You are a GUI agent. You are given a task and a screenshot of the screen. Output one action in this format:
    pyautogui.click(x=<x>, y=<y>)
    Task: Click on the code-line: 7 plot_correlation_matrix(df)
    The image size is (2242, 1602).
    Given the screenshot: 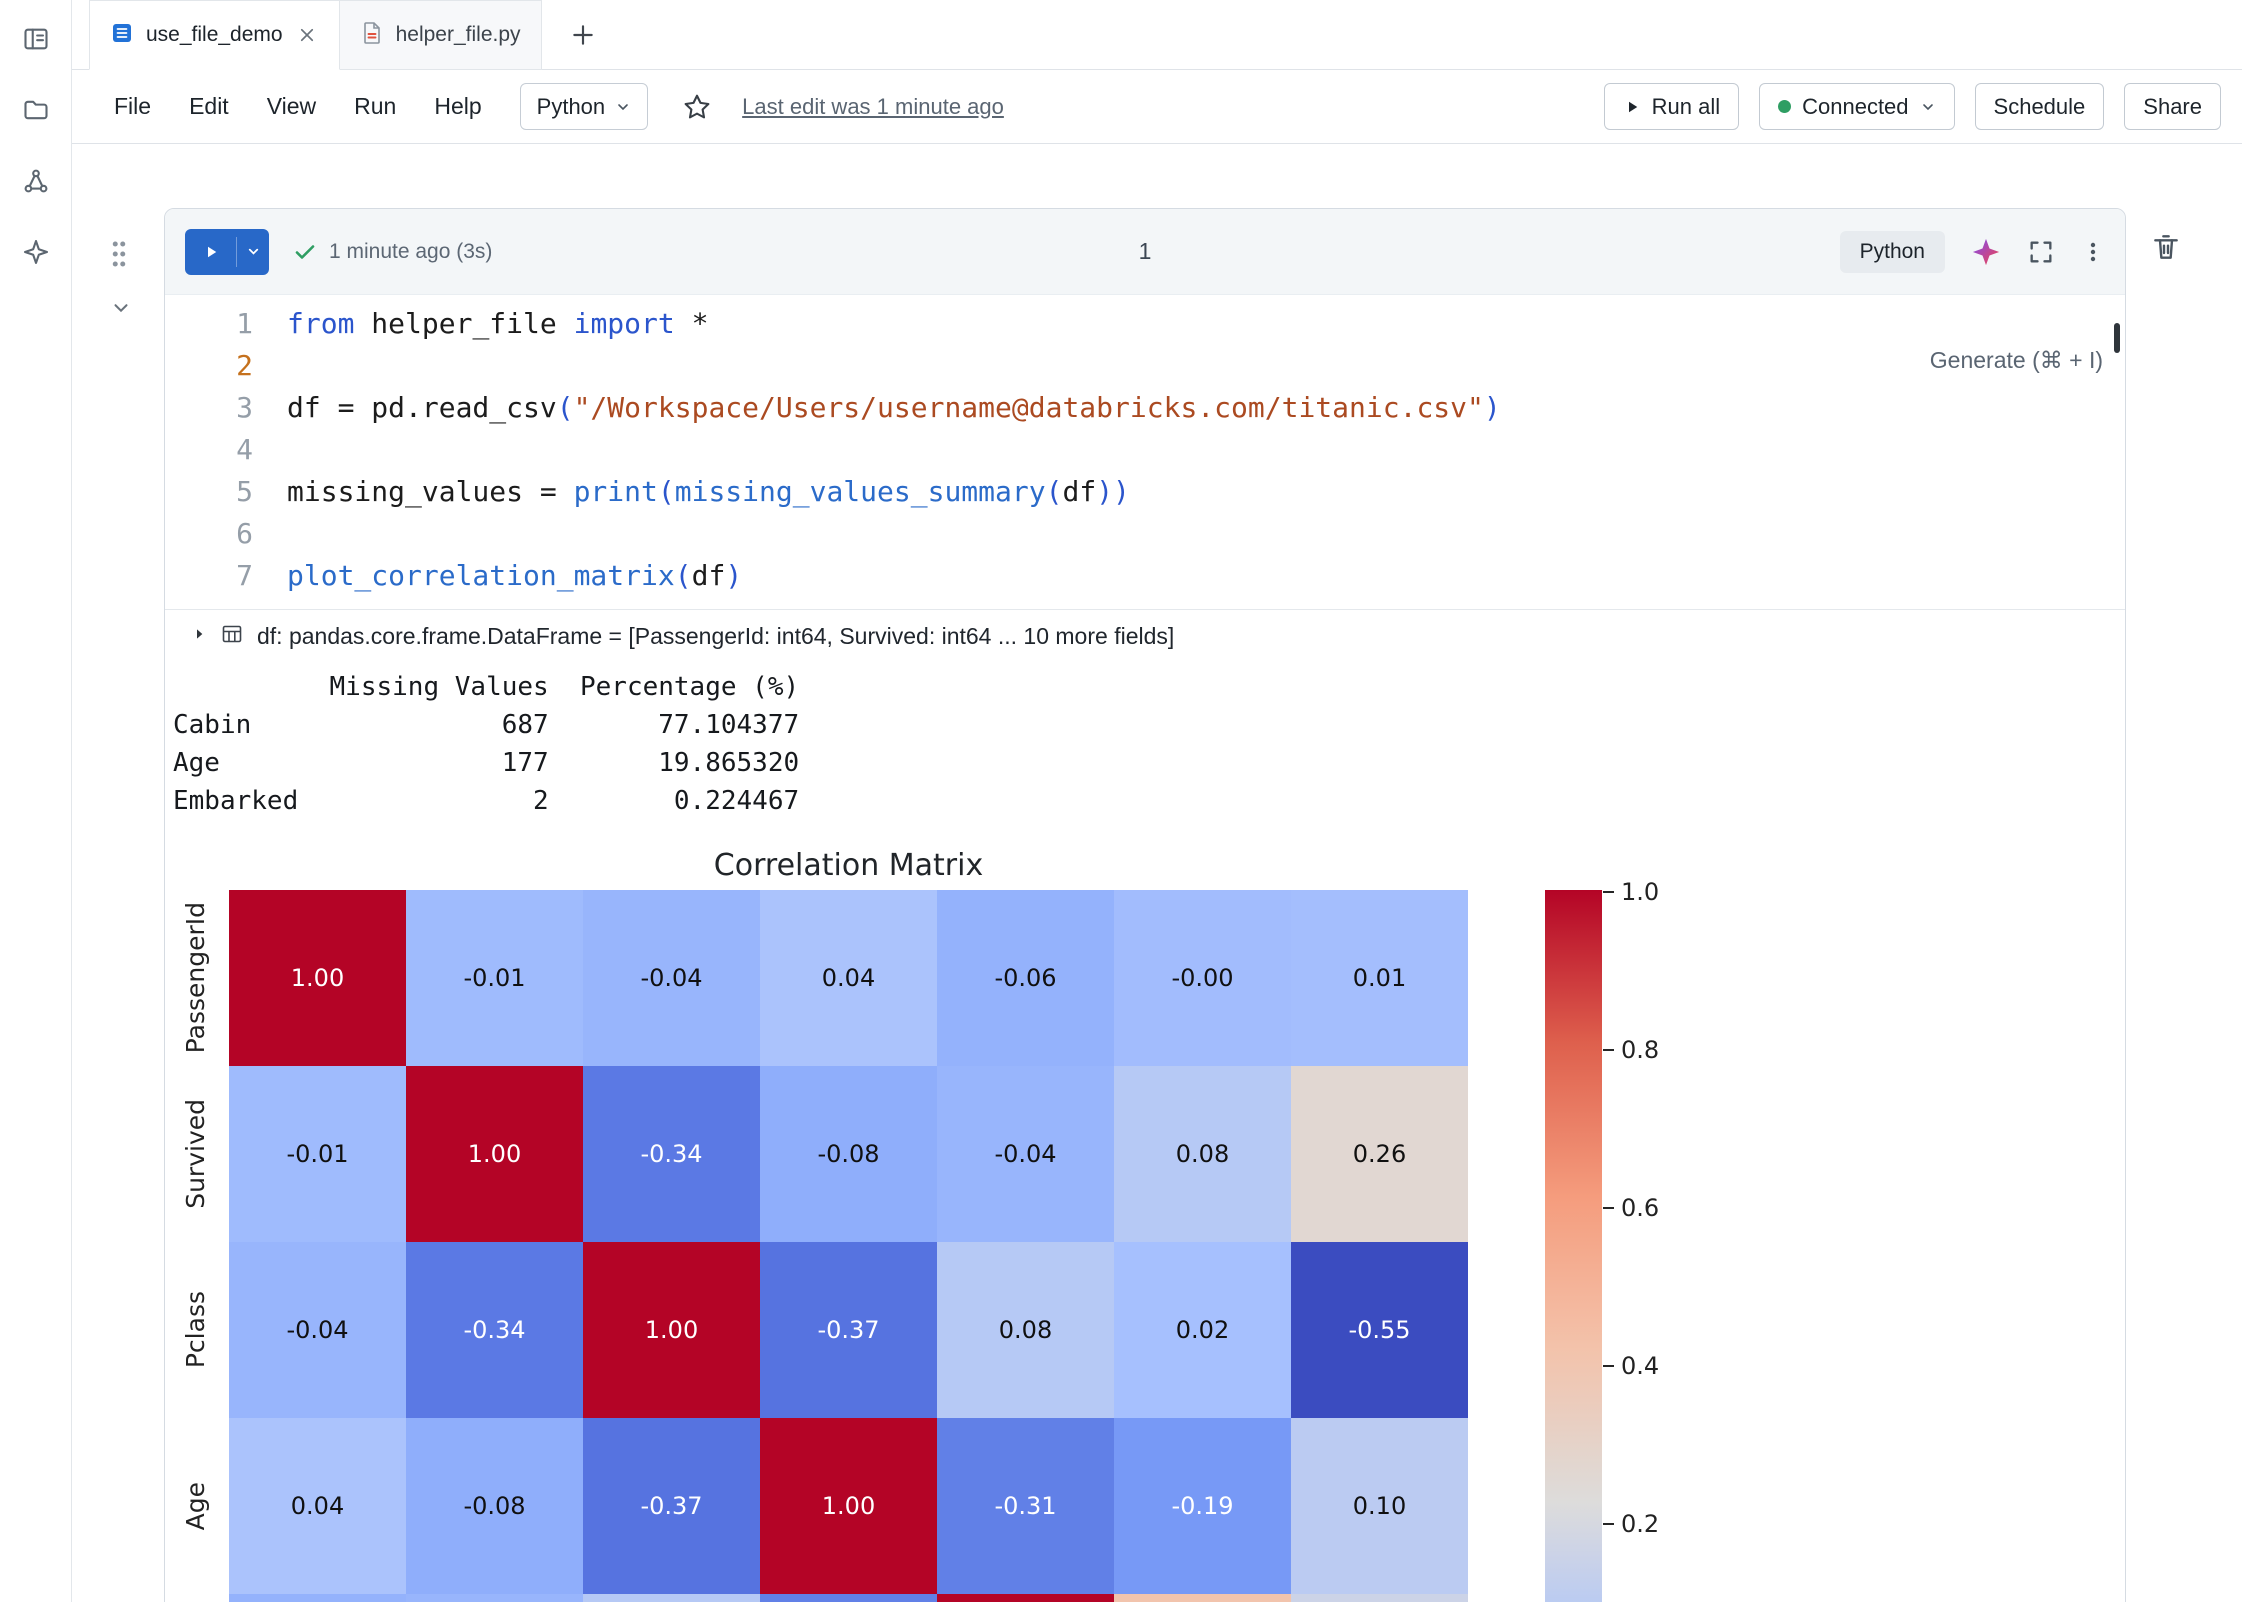 What is the action you would take?
    pyautogui.click(x=1145, y=576)
    